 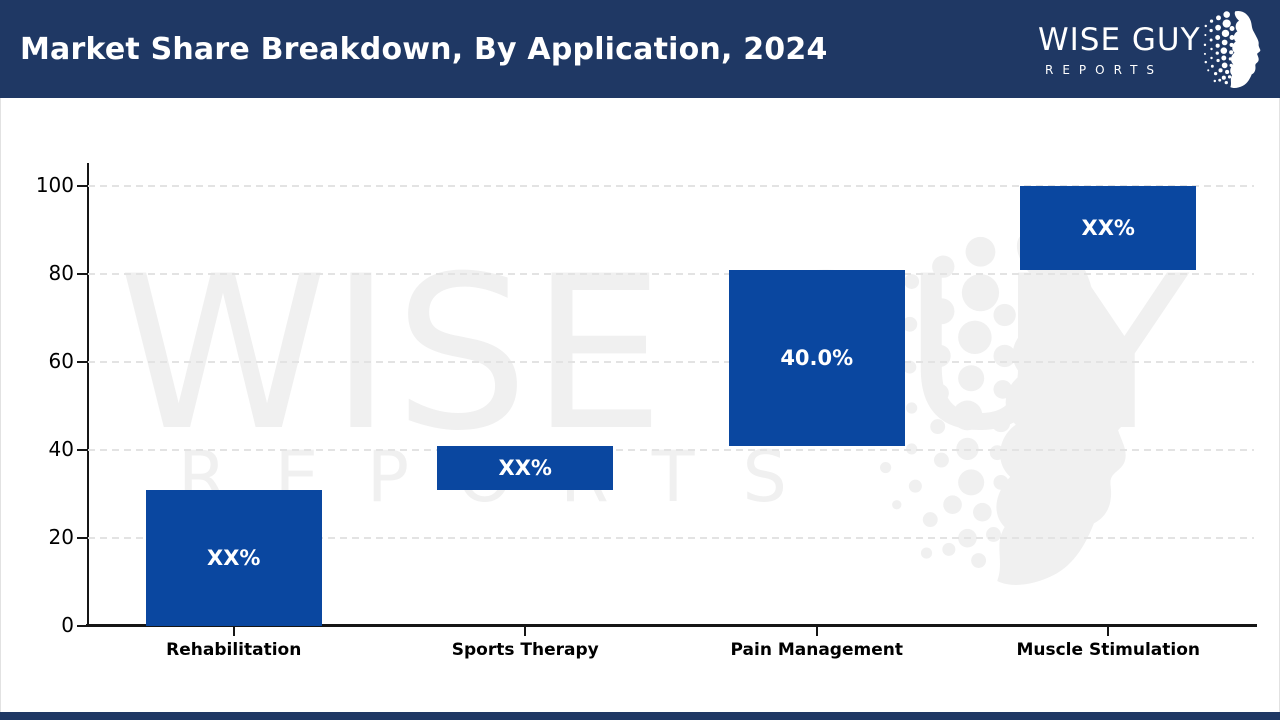 I want to click on footer-bar, so click(x=640, y=716).